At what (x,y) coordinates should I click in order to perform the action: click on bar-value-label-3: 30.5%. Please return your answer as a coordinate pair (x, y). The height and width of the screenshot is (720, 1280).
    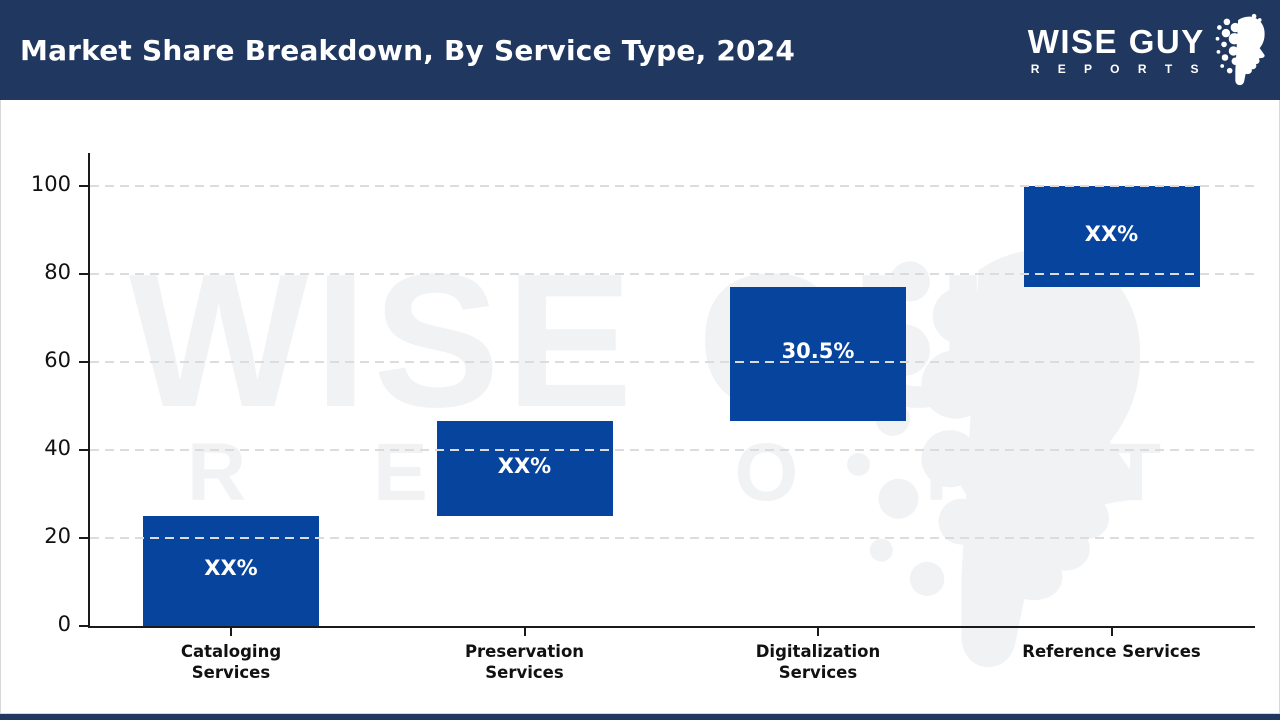
    Looking at the image, I should click on (818, 351).